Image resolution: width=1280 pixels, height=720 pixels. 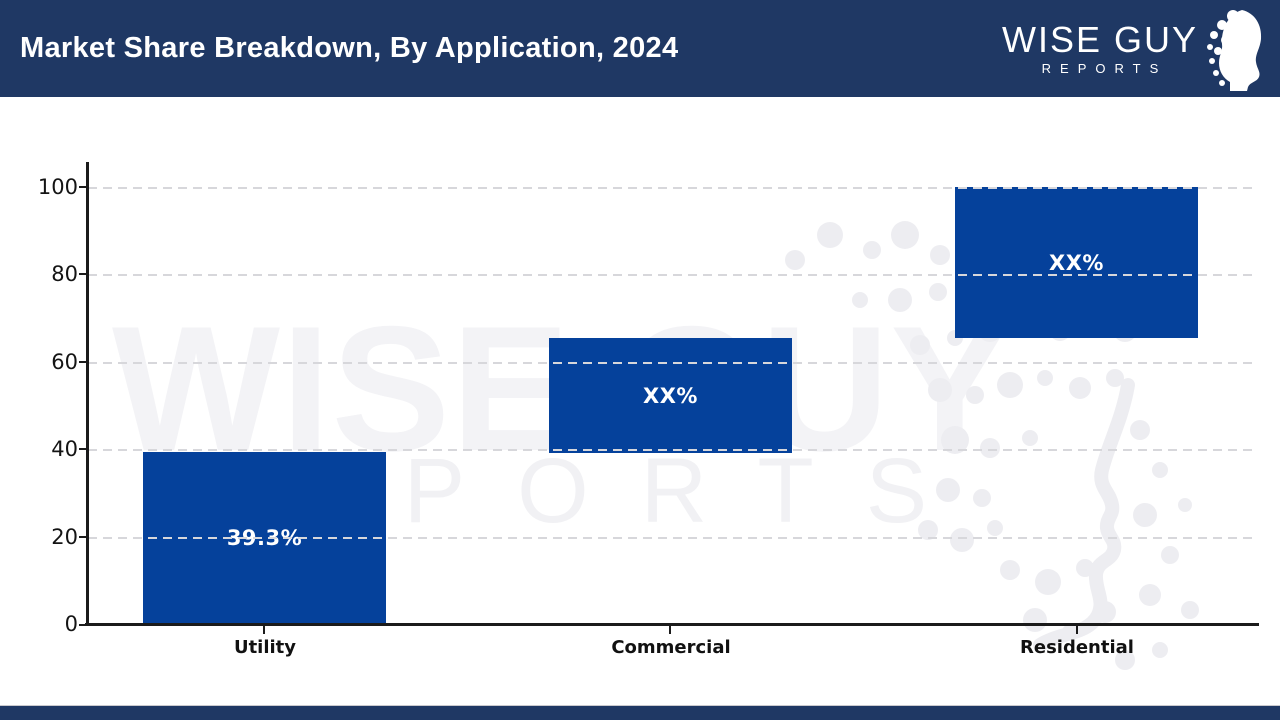 I want to click on category-label-utility: Utility, so click(x=265, y=647).